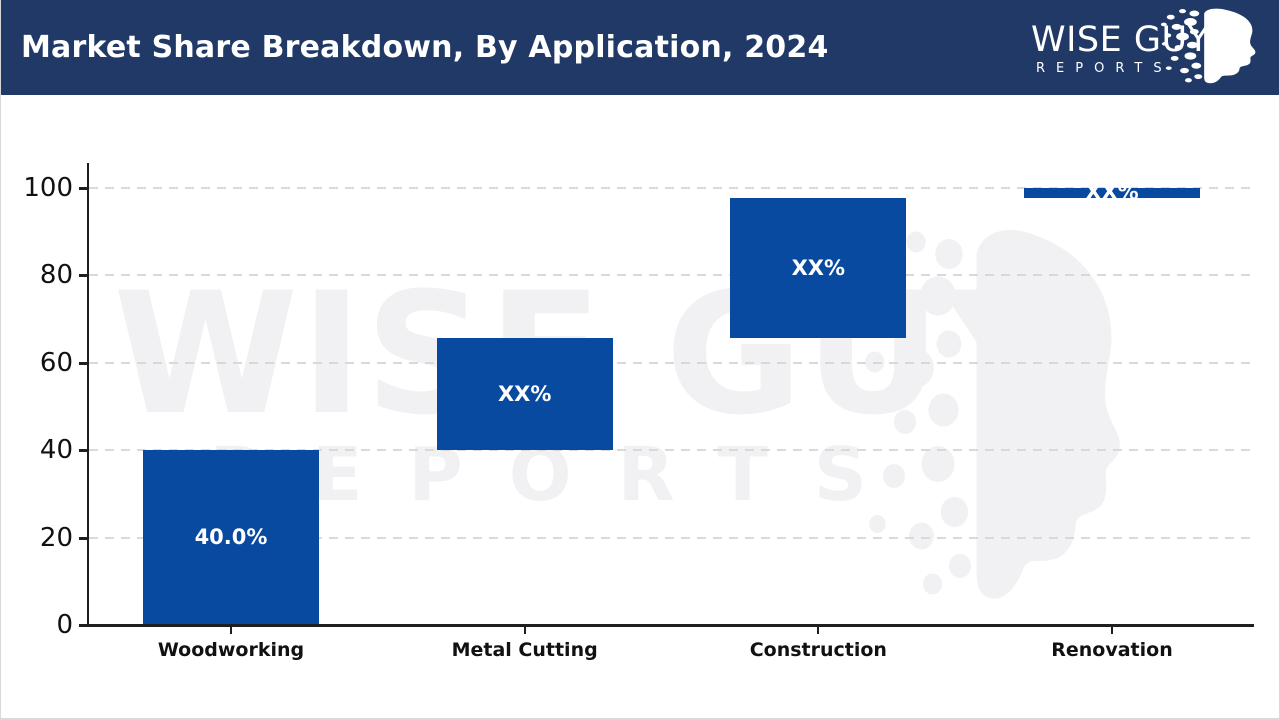  I want to click on x-tick-woodworking, so click(231, 629).